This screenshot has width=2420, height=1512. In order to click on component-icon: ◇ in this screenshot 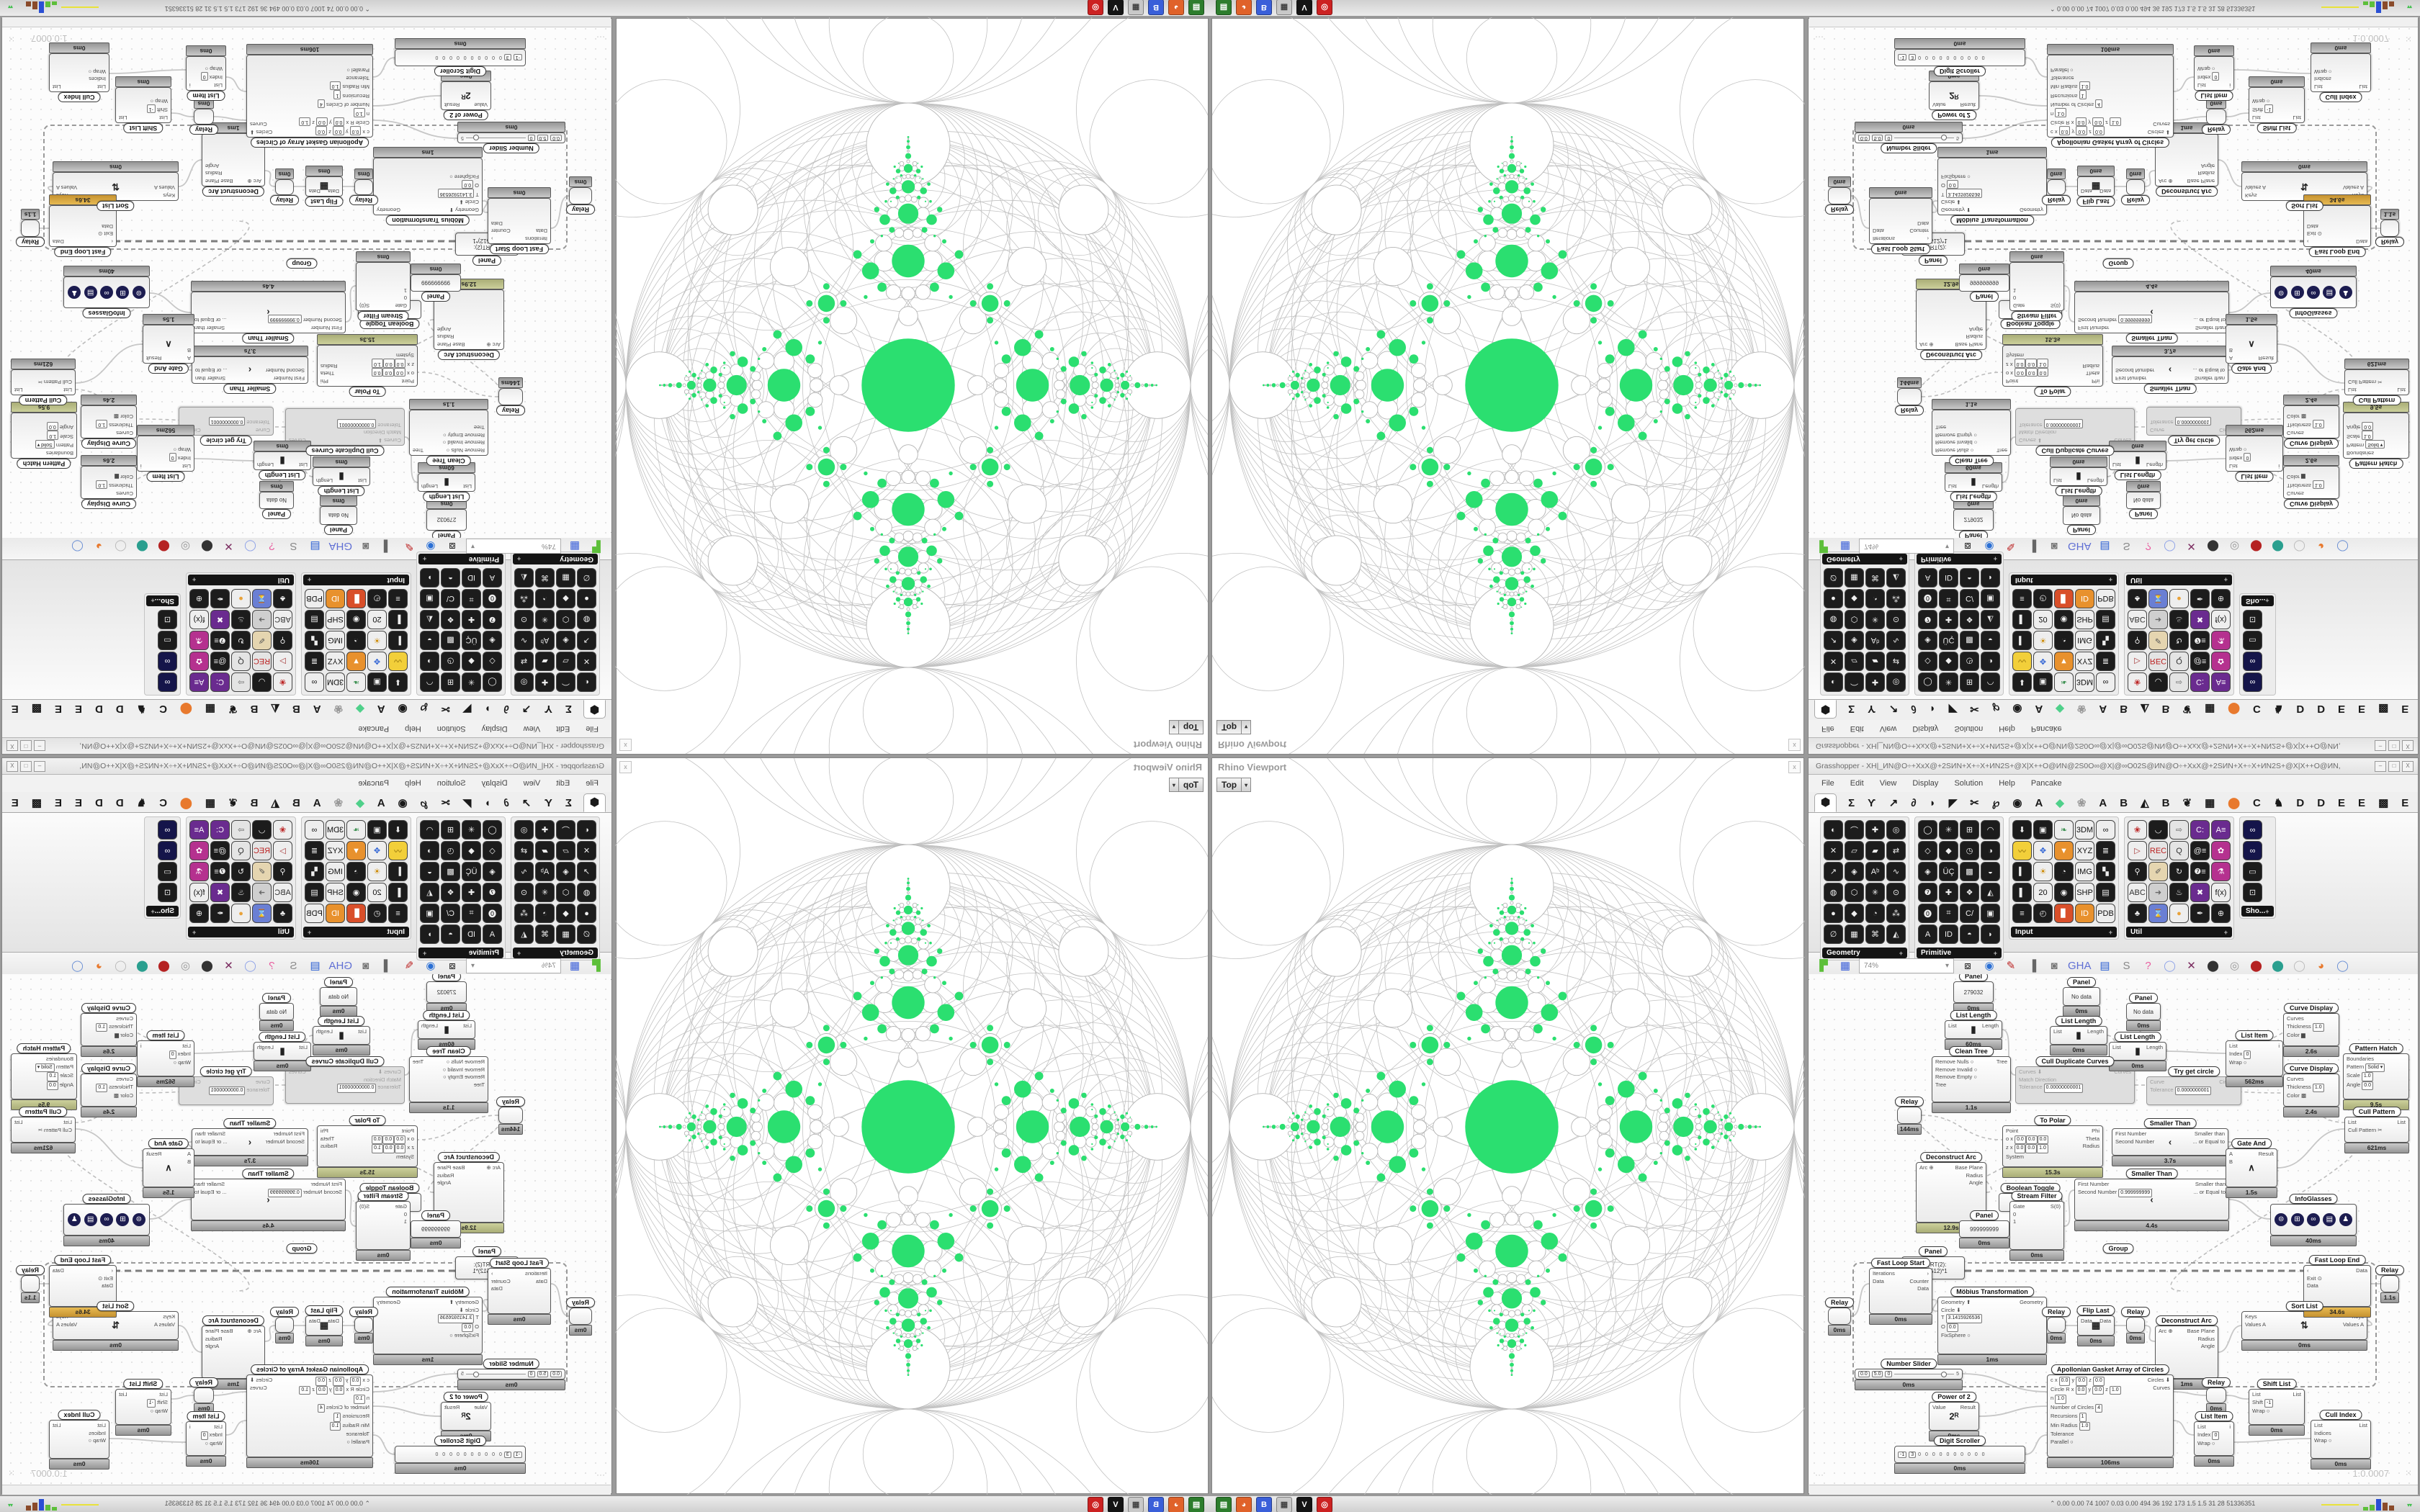, I will do `click(1927, 661)`.